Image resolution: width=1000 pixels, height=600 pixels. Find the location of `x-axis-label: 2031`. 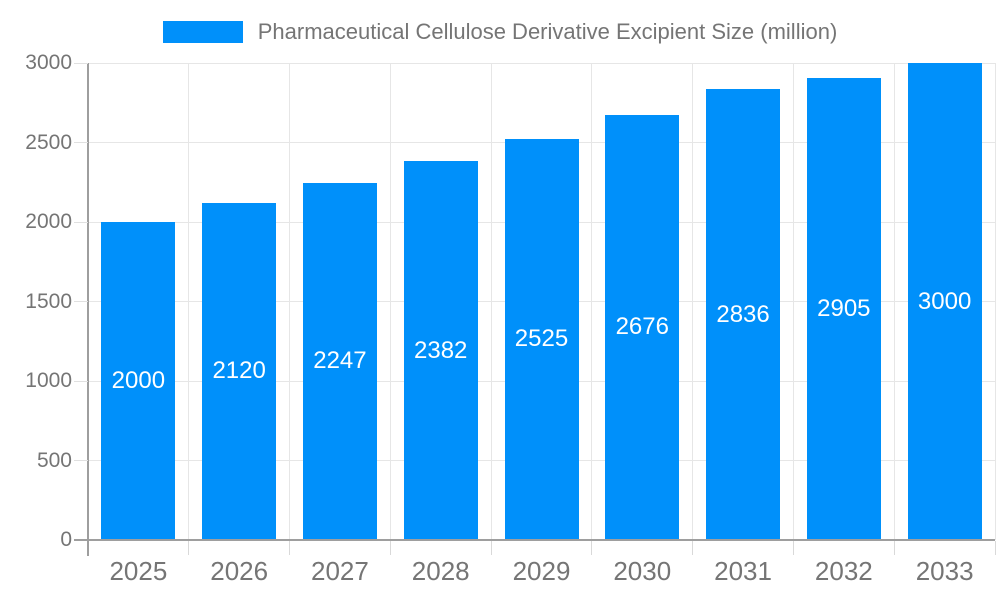

x-axis-label: 2031 is located at coordinates (743, 571).